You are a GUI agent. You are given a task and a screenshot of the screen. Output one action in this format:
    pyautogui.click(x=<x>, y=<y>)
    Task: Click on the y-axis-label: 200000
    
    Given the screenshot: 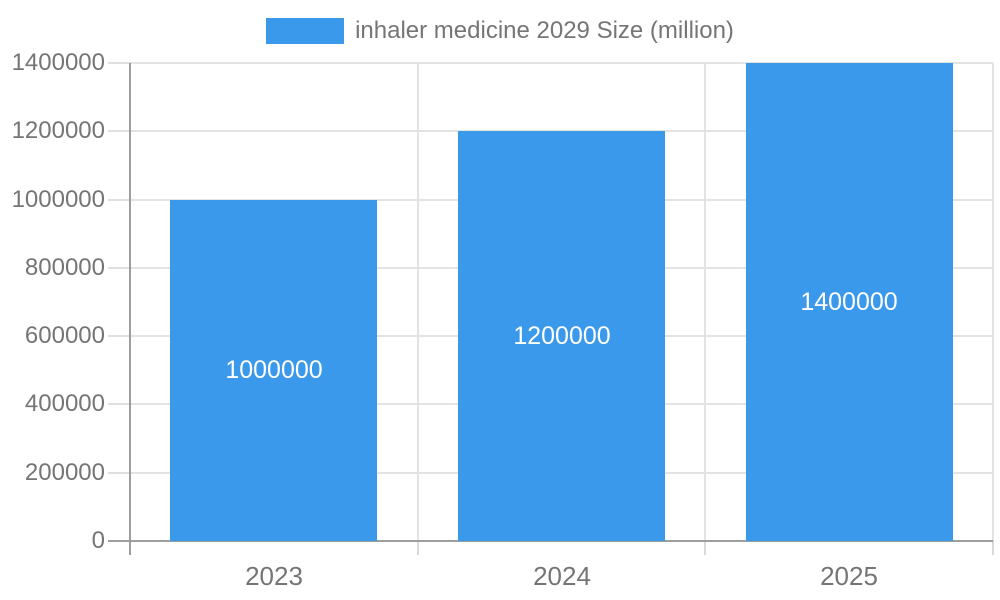 What is the action you would take?
    pyautogui.click(x=64, y=472)
    